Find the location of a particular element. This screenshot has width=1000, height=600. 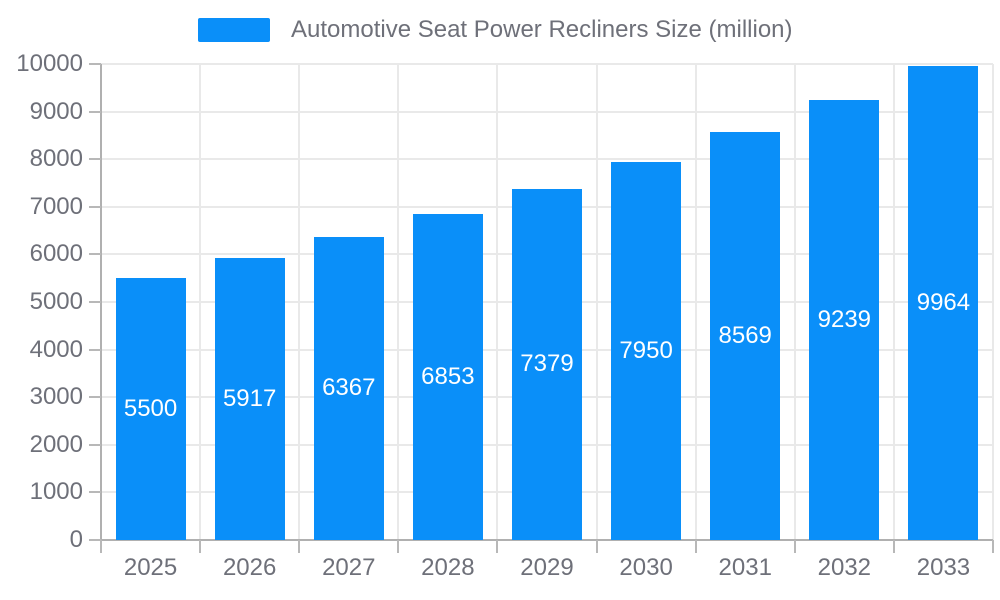

bar-2031: 8569 is located at coordinates (745, 336).